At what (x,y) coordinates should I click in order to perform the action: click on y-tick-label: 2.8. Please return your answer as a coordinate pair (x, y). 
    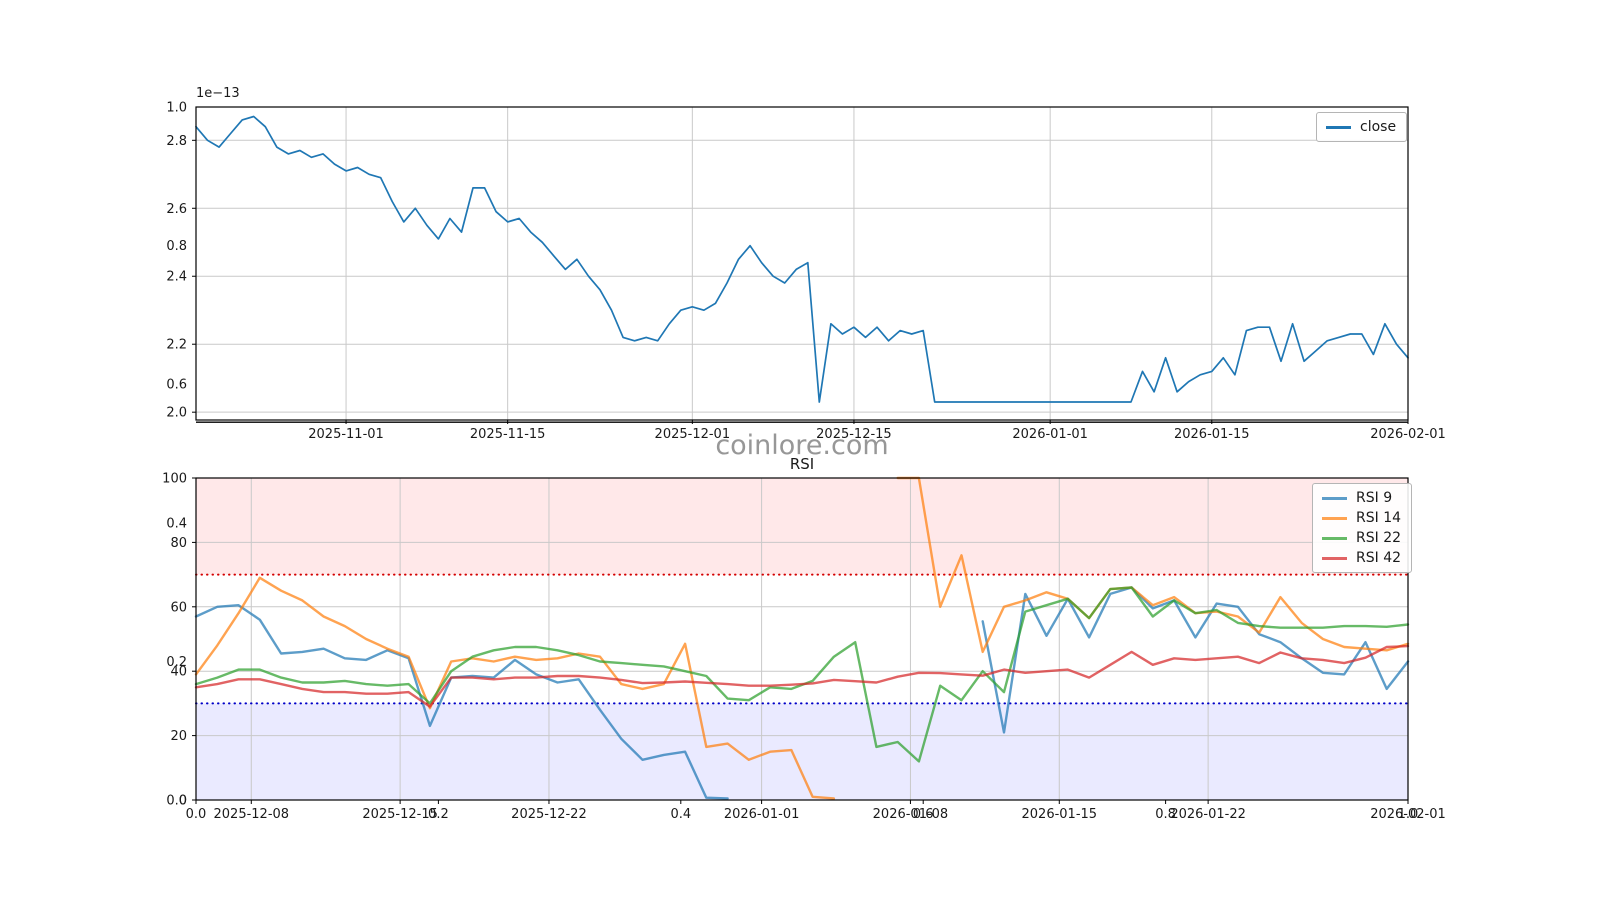
    Looking at the image, I should click on (176, 141).